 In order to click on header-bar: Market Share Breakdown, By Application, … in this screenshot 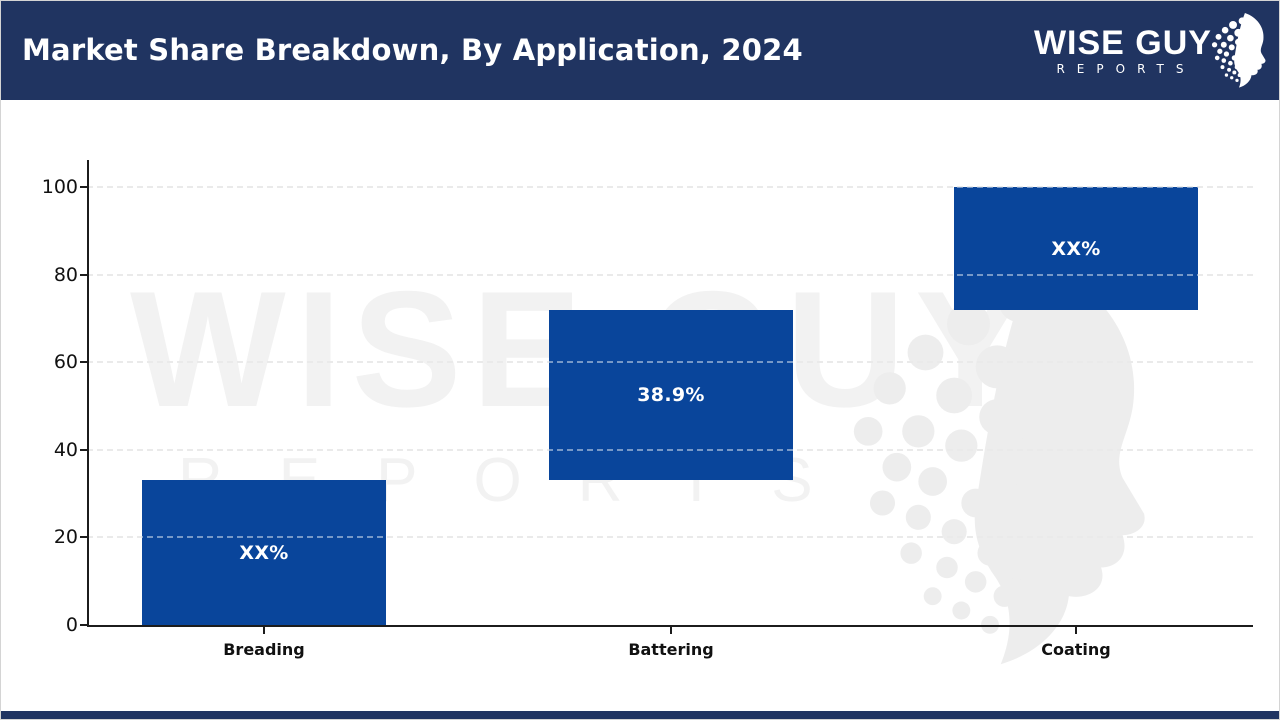, I will do `click(640, 50)`.